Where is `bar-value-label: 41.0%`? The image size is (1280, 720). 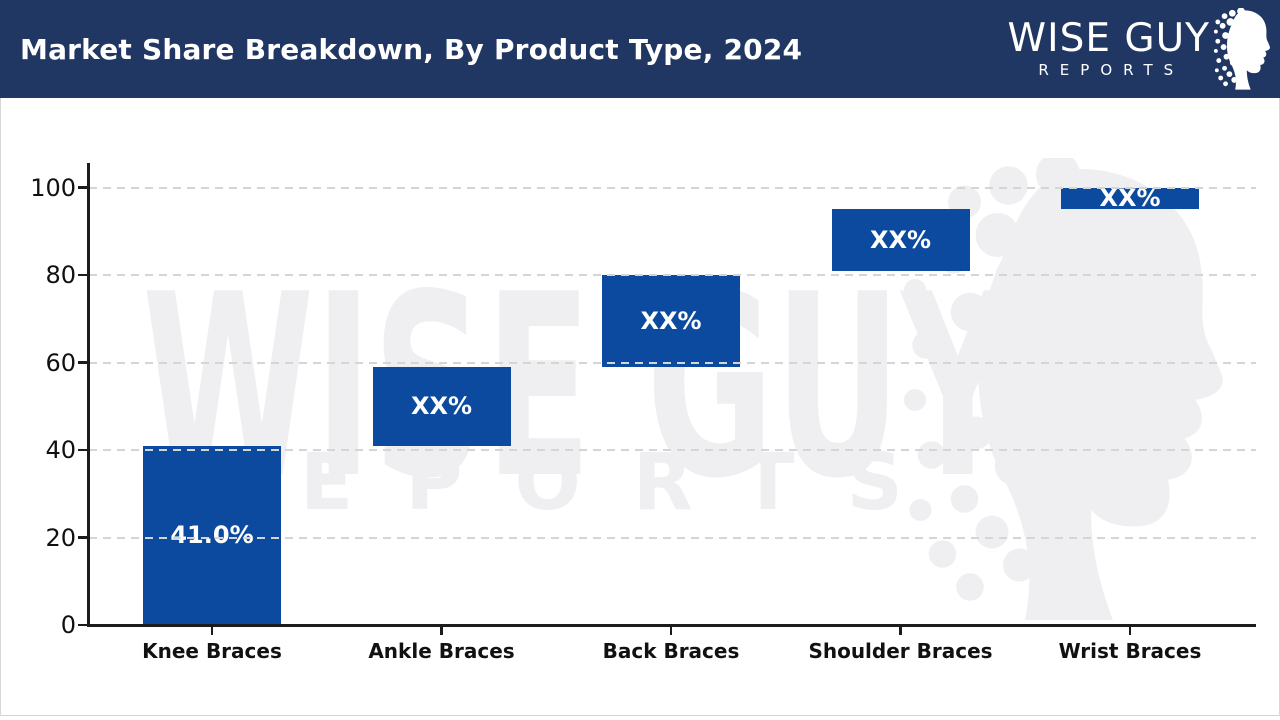
bar-value-label: 41.0% is located at coordinates (212, 535).